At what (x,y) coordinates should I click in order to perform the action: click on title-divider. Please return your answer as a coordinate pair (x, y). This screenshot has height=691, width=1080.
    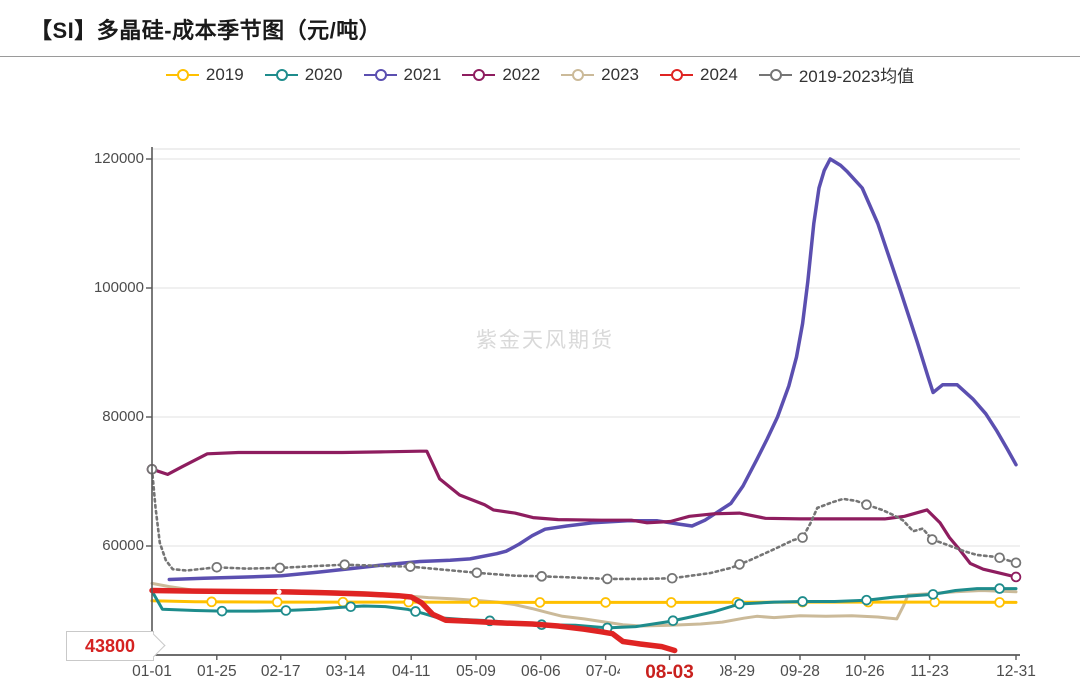
    Looking at the image, I should click on (540, 56).